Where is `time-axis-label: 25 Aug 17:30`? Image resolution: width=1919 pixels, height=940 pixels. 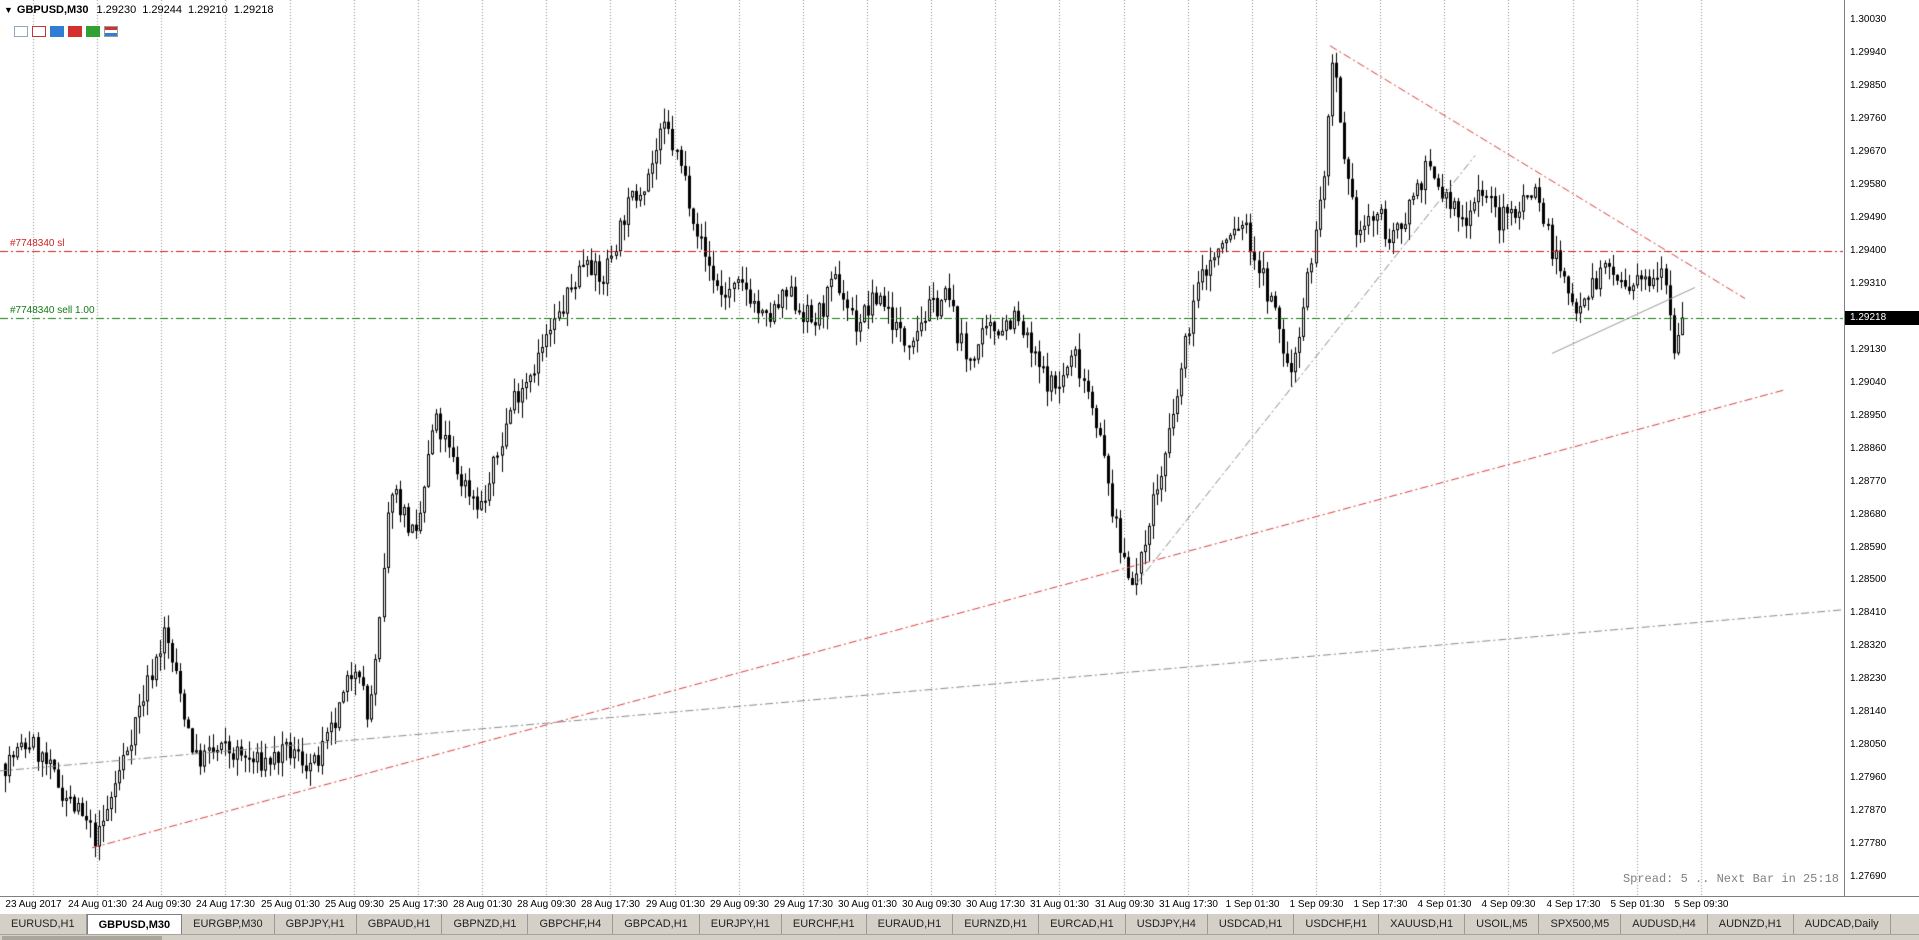 time-axis-label: 25 Aug 17:30 is located at coordinates (418, 904).